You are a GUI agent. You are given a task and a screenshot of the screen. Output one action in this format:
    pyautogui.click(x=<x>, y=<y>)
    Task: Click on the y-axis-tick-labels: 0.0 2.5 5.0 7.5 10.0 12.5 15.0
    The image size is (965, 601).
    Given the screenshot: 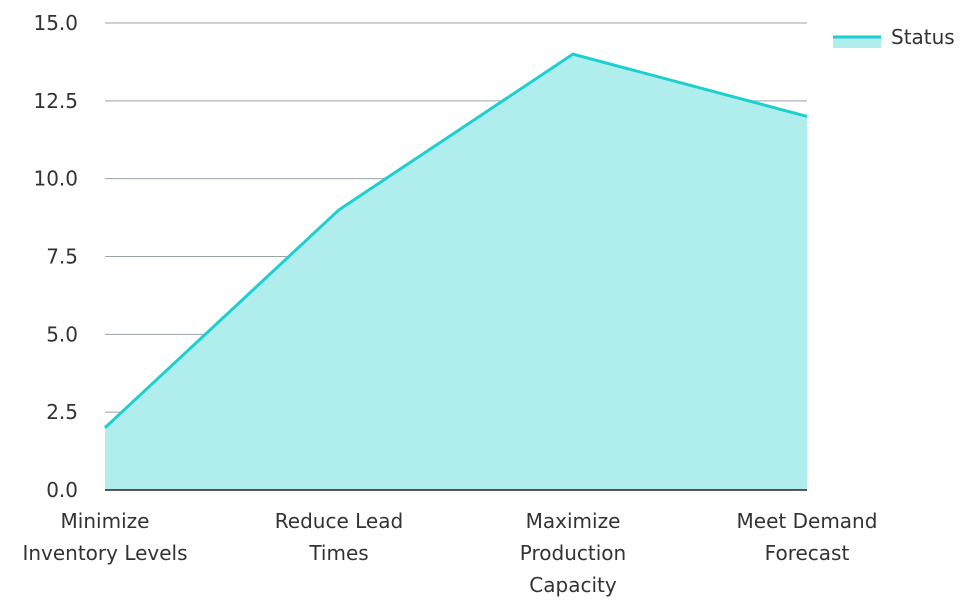 What is the action you would take?
    pyautogui.click(x=55, y=256)
    